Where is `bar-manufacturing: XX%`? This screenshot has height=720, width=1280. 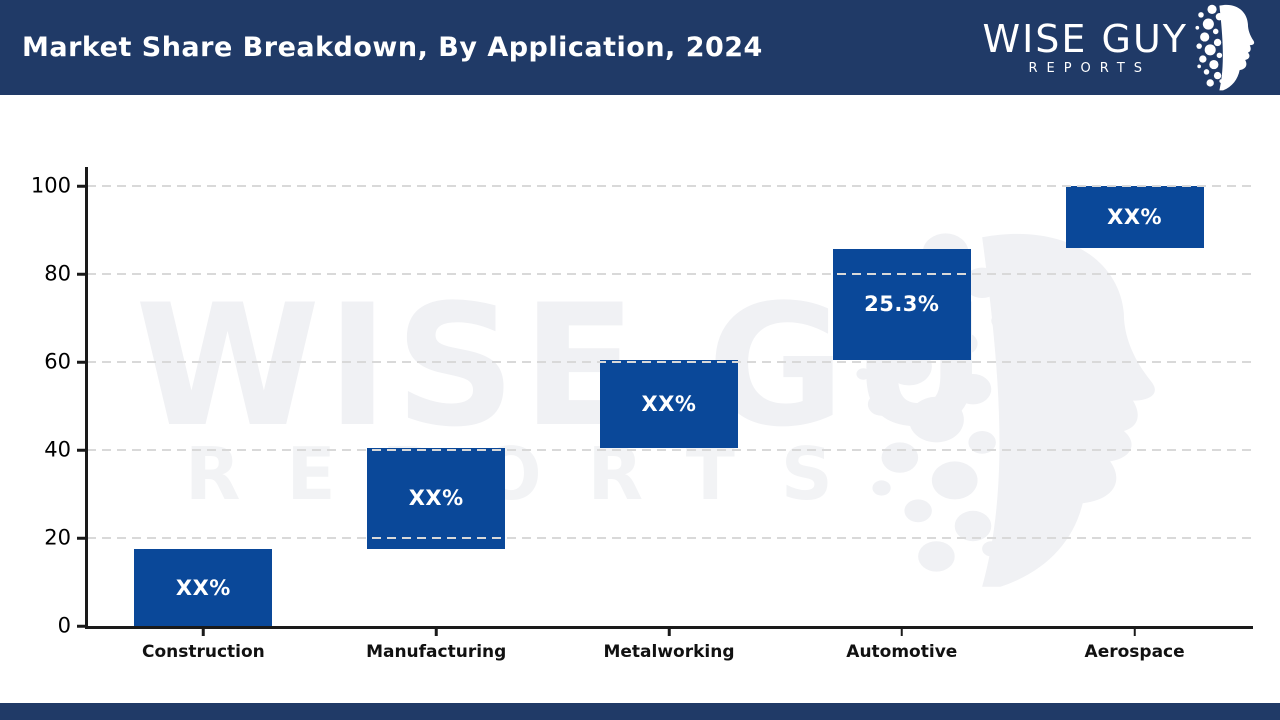 bar-manufacturing: XX% is located at coordinates (436, 498).